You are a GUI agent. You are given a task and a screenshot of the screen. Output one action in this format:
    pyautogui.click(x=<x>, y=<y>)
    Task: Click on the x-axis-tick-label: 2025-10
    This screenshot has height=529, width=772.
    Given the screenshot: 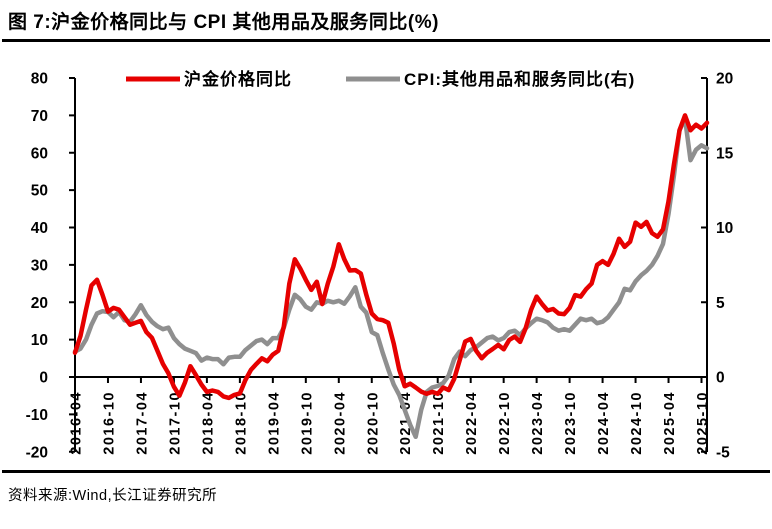 What is the action you would take?
    pyautogui.click(x=703, y=423)
    